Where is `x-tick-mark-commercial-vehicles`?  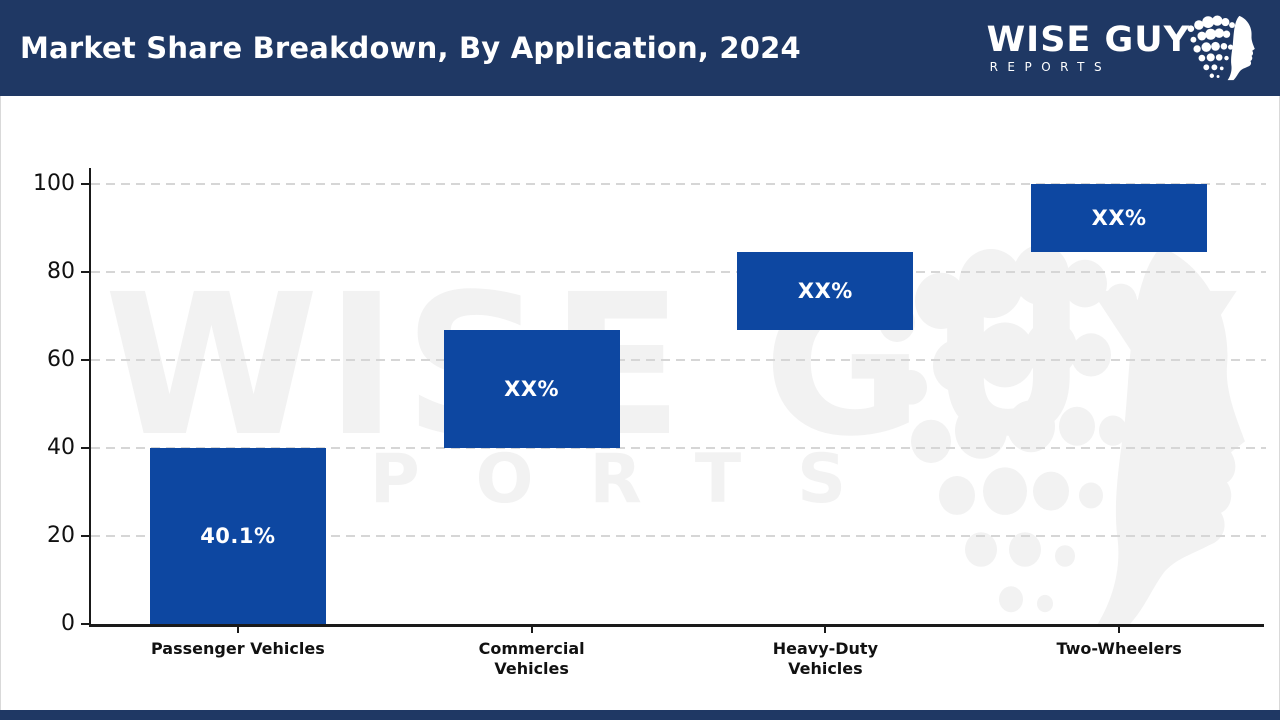
x-tick-mark-commercial-vehicles is located at coordinates (531, 630).